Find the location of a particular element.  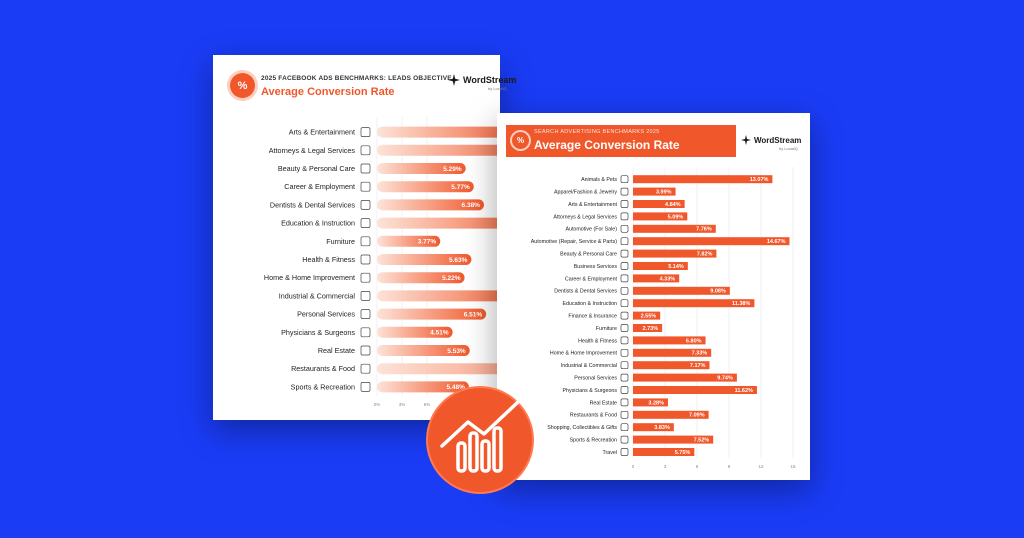

plane-icon is located at coordinates (624, 452).